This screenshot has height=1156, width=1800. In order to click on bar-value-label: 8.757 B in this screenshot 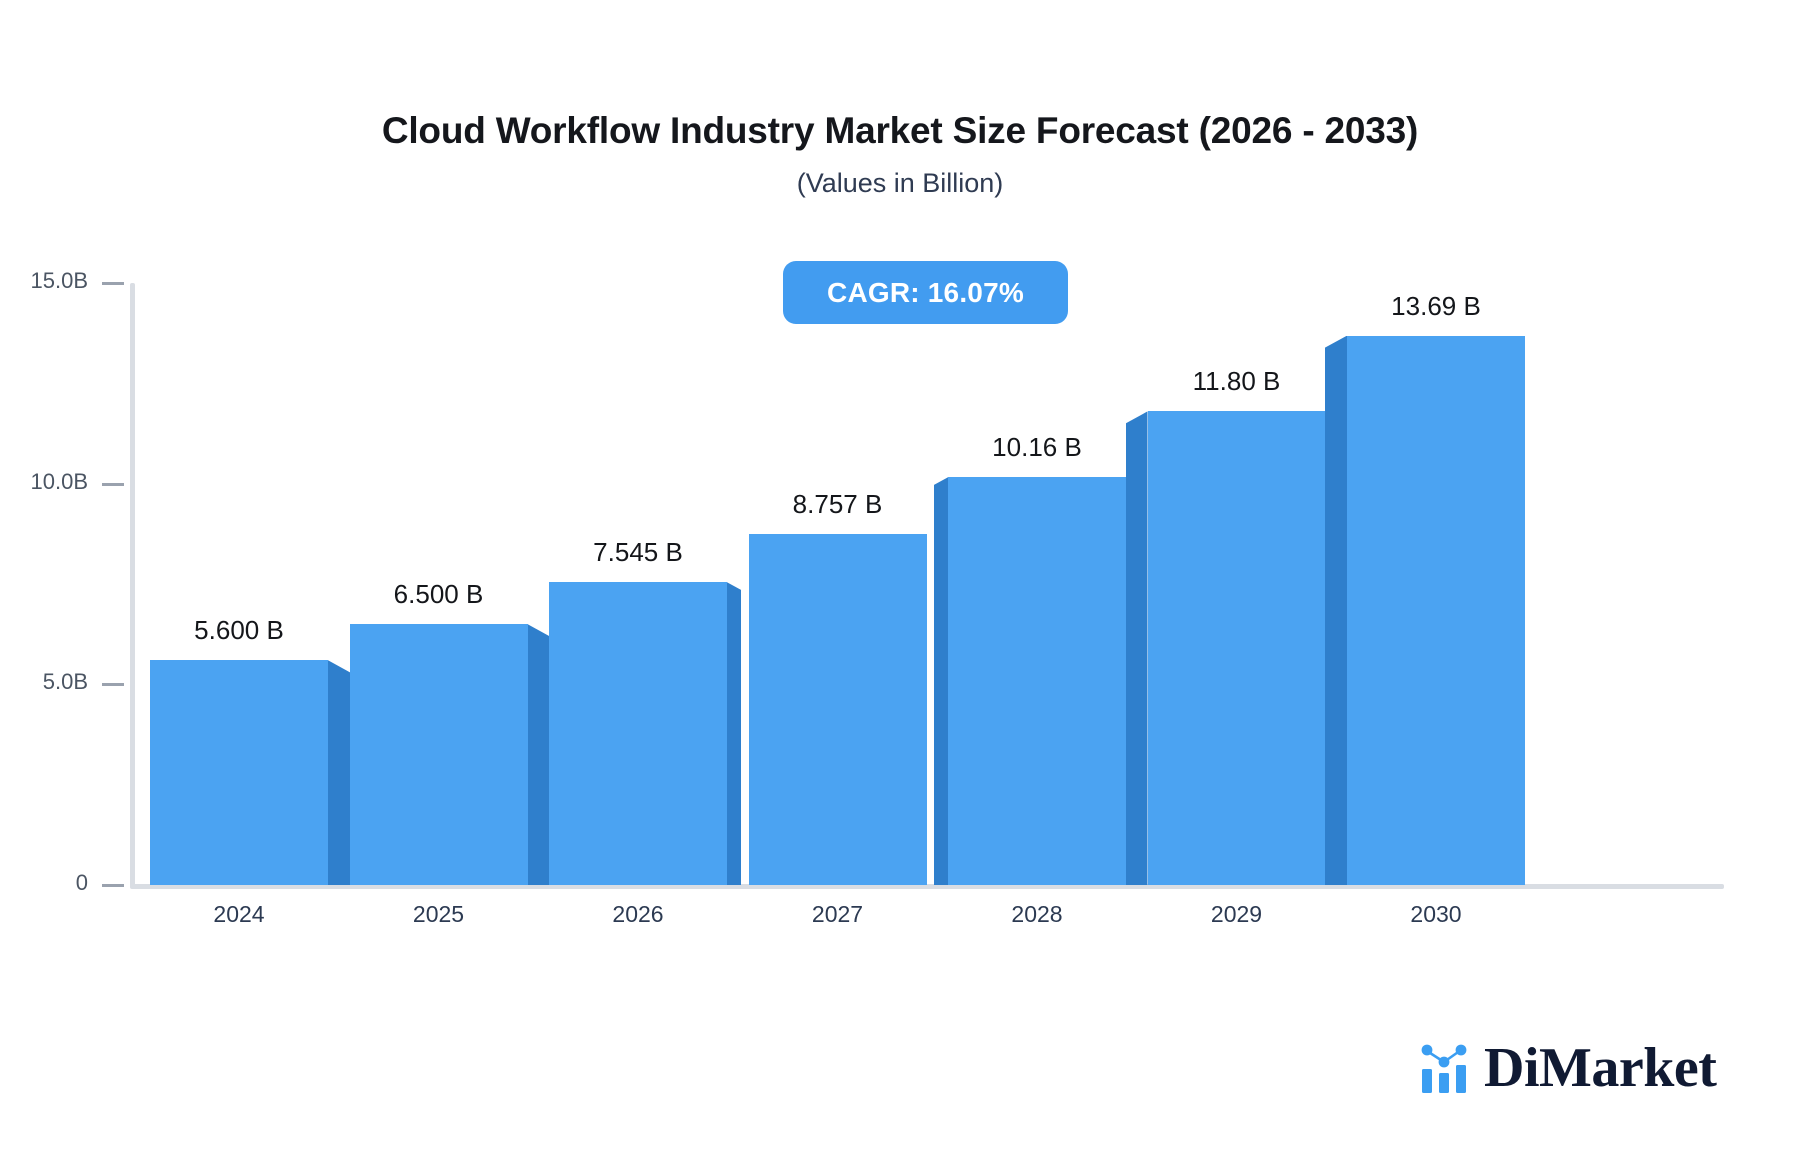, I will do `click(837, 503)`.